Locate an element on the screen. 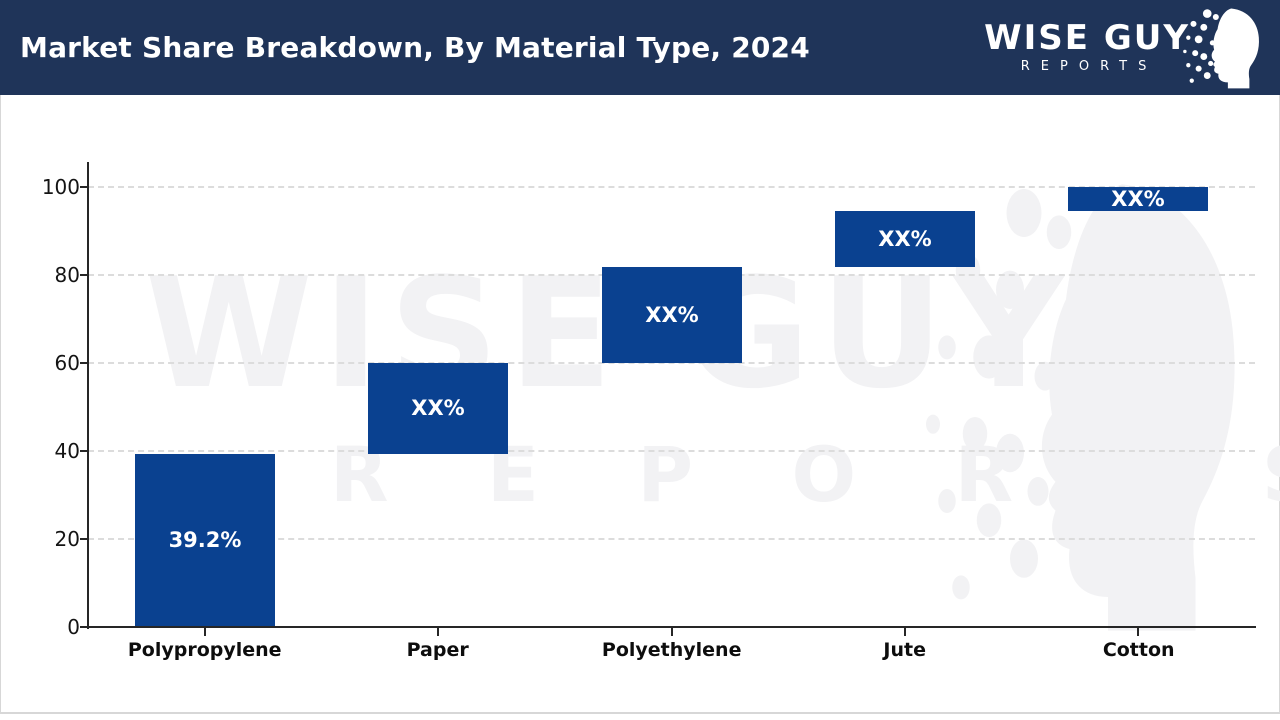  y-tick-label-80: 80 is located at coordinates (67, 274).